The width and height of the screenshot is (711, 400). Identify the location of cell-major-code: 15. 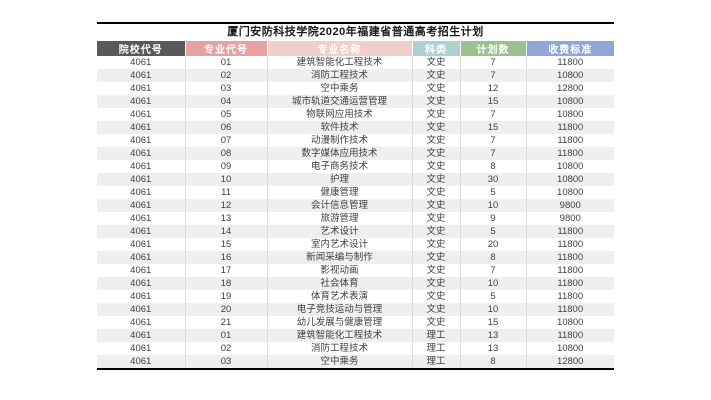
(226, 244).